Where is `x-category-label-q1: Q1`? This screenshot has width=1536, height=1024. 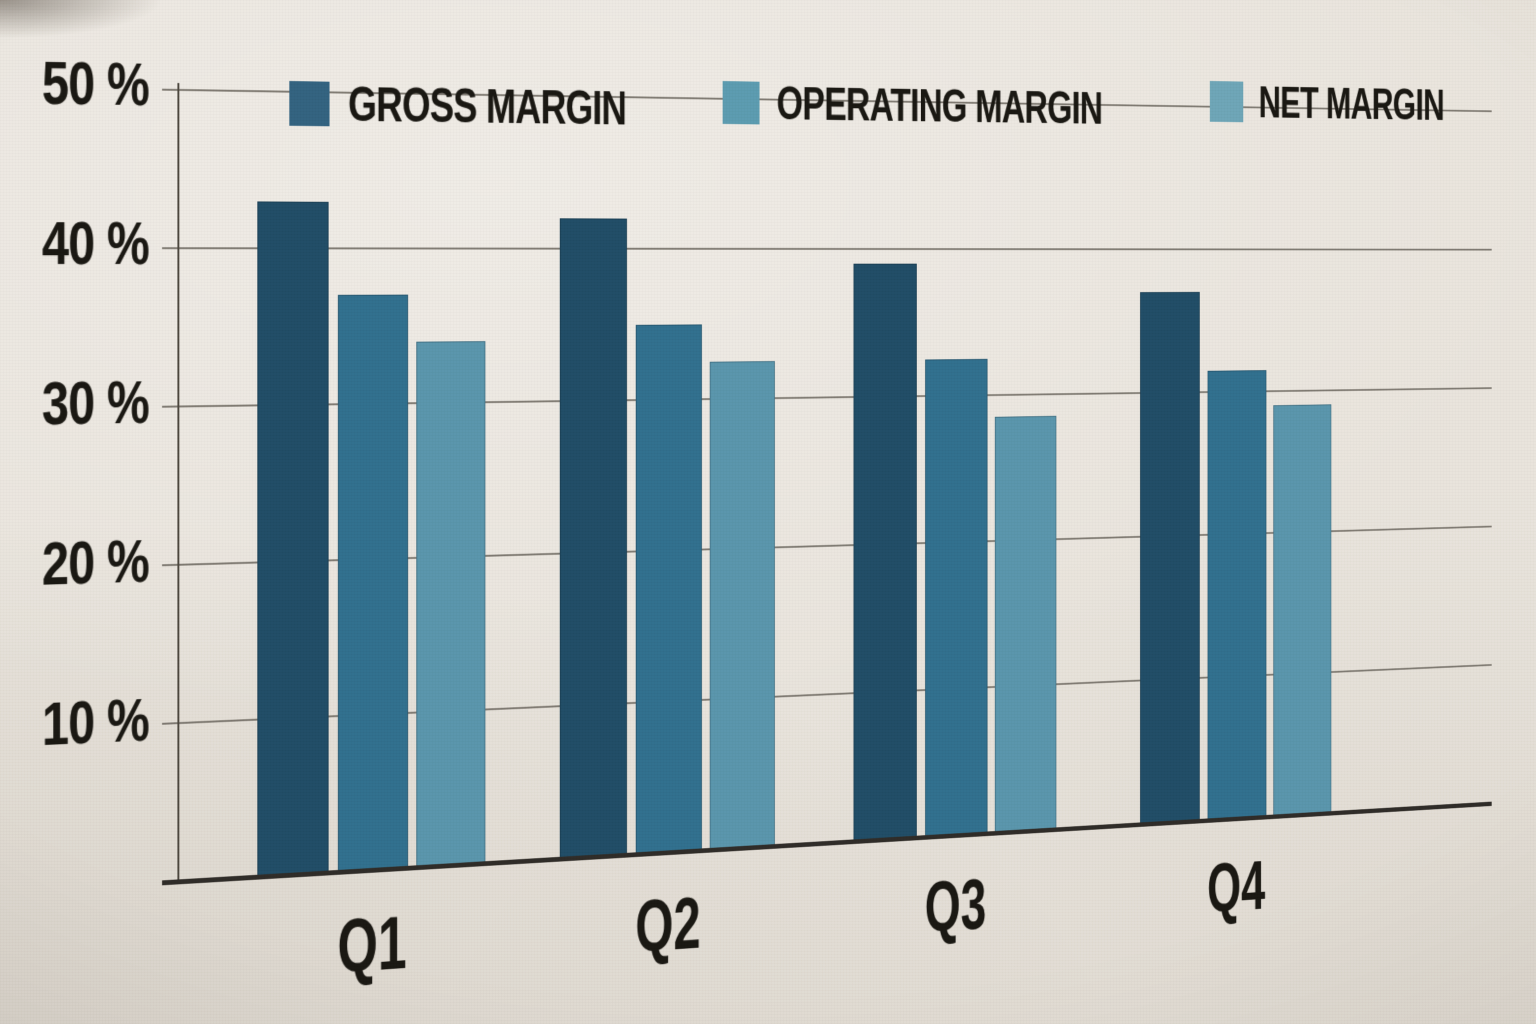
x-category-label-q1: Q1 is located at coordinates (371, 944).